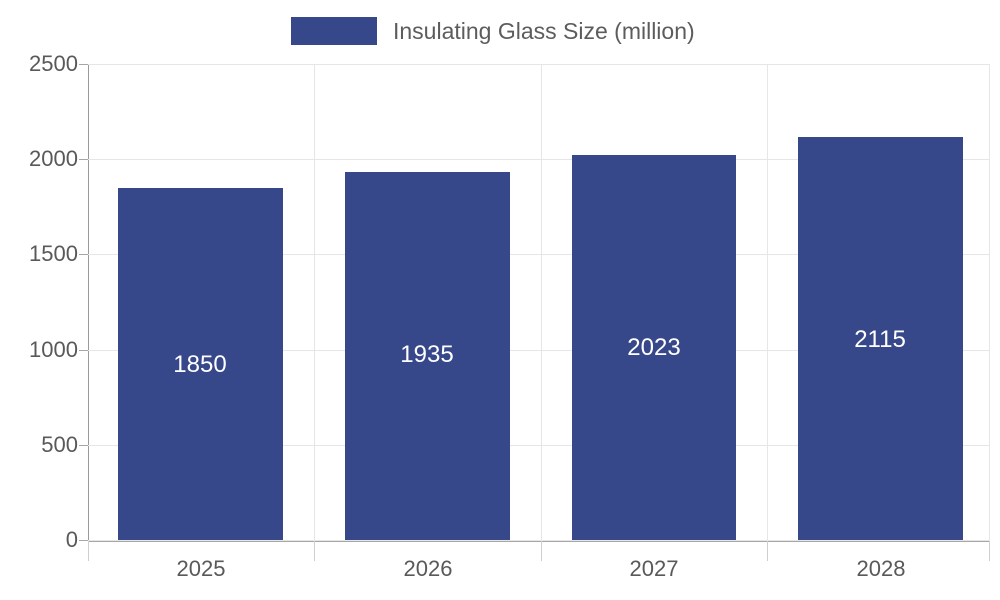  I want to click on x-tick-label-2026: 2026, so click(428, 568).